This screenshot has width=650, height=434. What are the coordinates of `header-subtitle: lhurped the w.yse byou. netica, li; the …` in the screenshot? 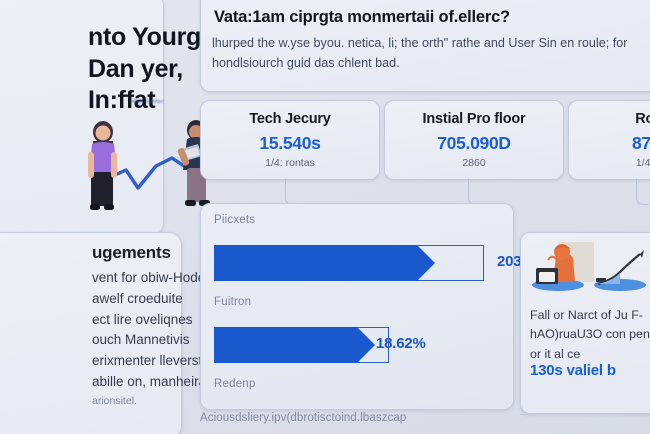 It's located at (420, 53).